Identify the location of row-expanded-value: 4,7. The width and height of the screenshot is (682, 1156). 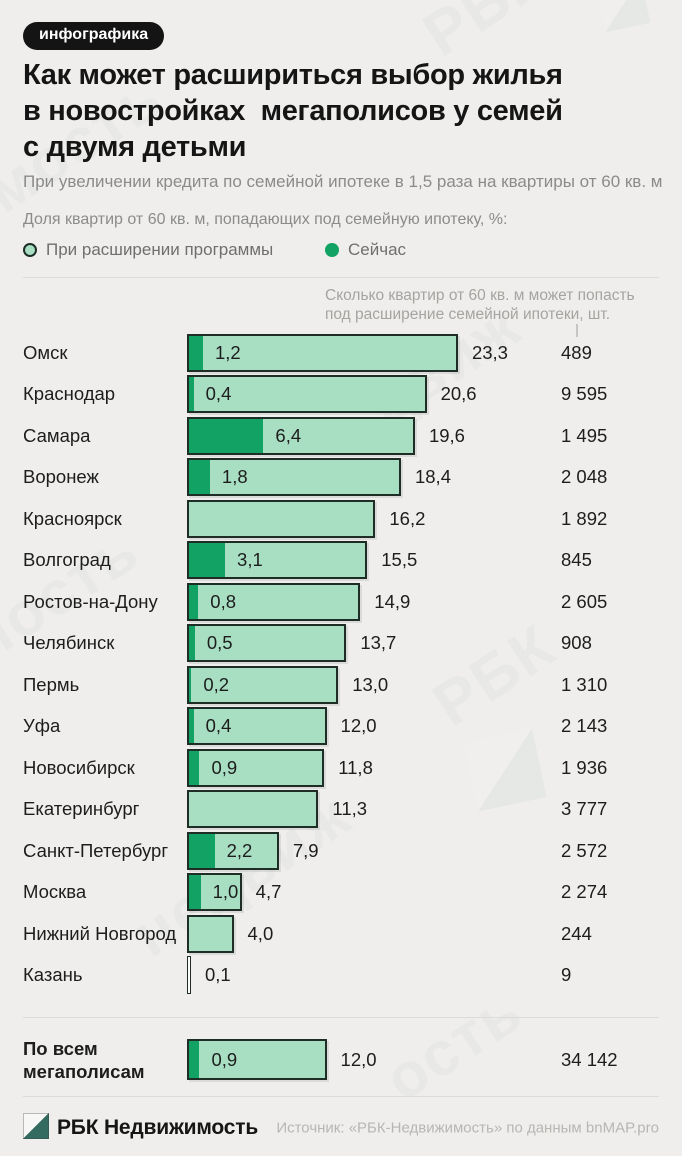
(268, 892).